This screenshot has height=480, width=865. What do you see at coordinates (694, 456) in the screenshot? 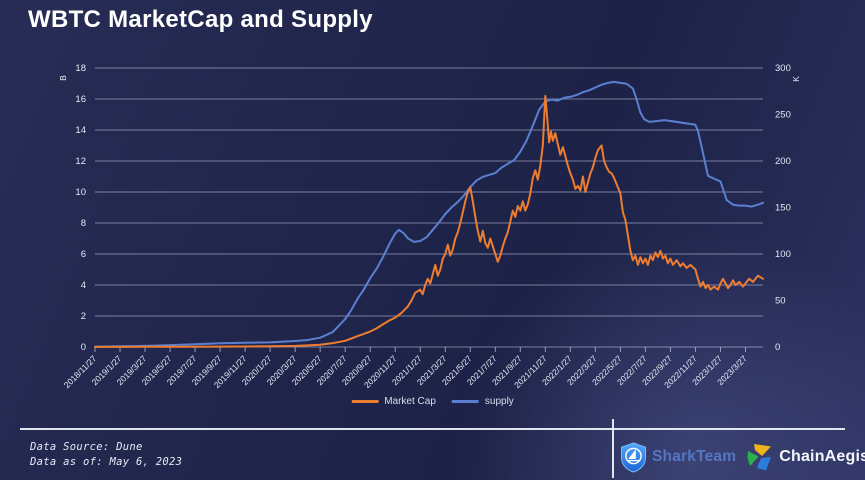
I see `sharkteam-label: SharkTeam` at bounding box center [694, 456].